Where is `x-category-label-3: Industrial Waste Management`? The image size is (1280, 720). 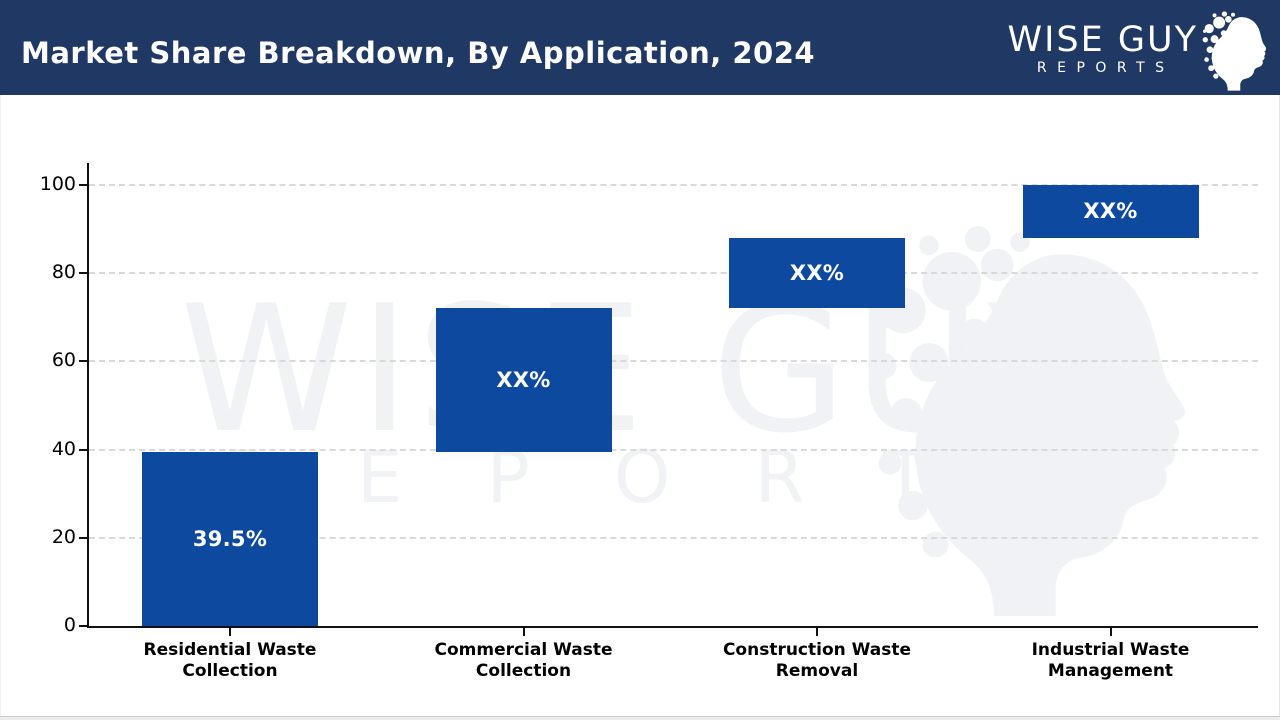
x-category-label-3: Industrial Waste Management is located at coordinates (1110, 660).